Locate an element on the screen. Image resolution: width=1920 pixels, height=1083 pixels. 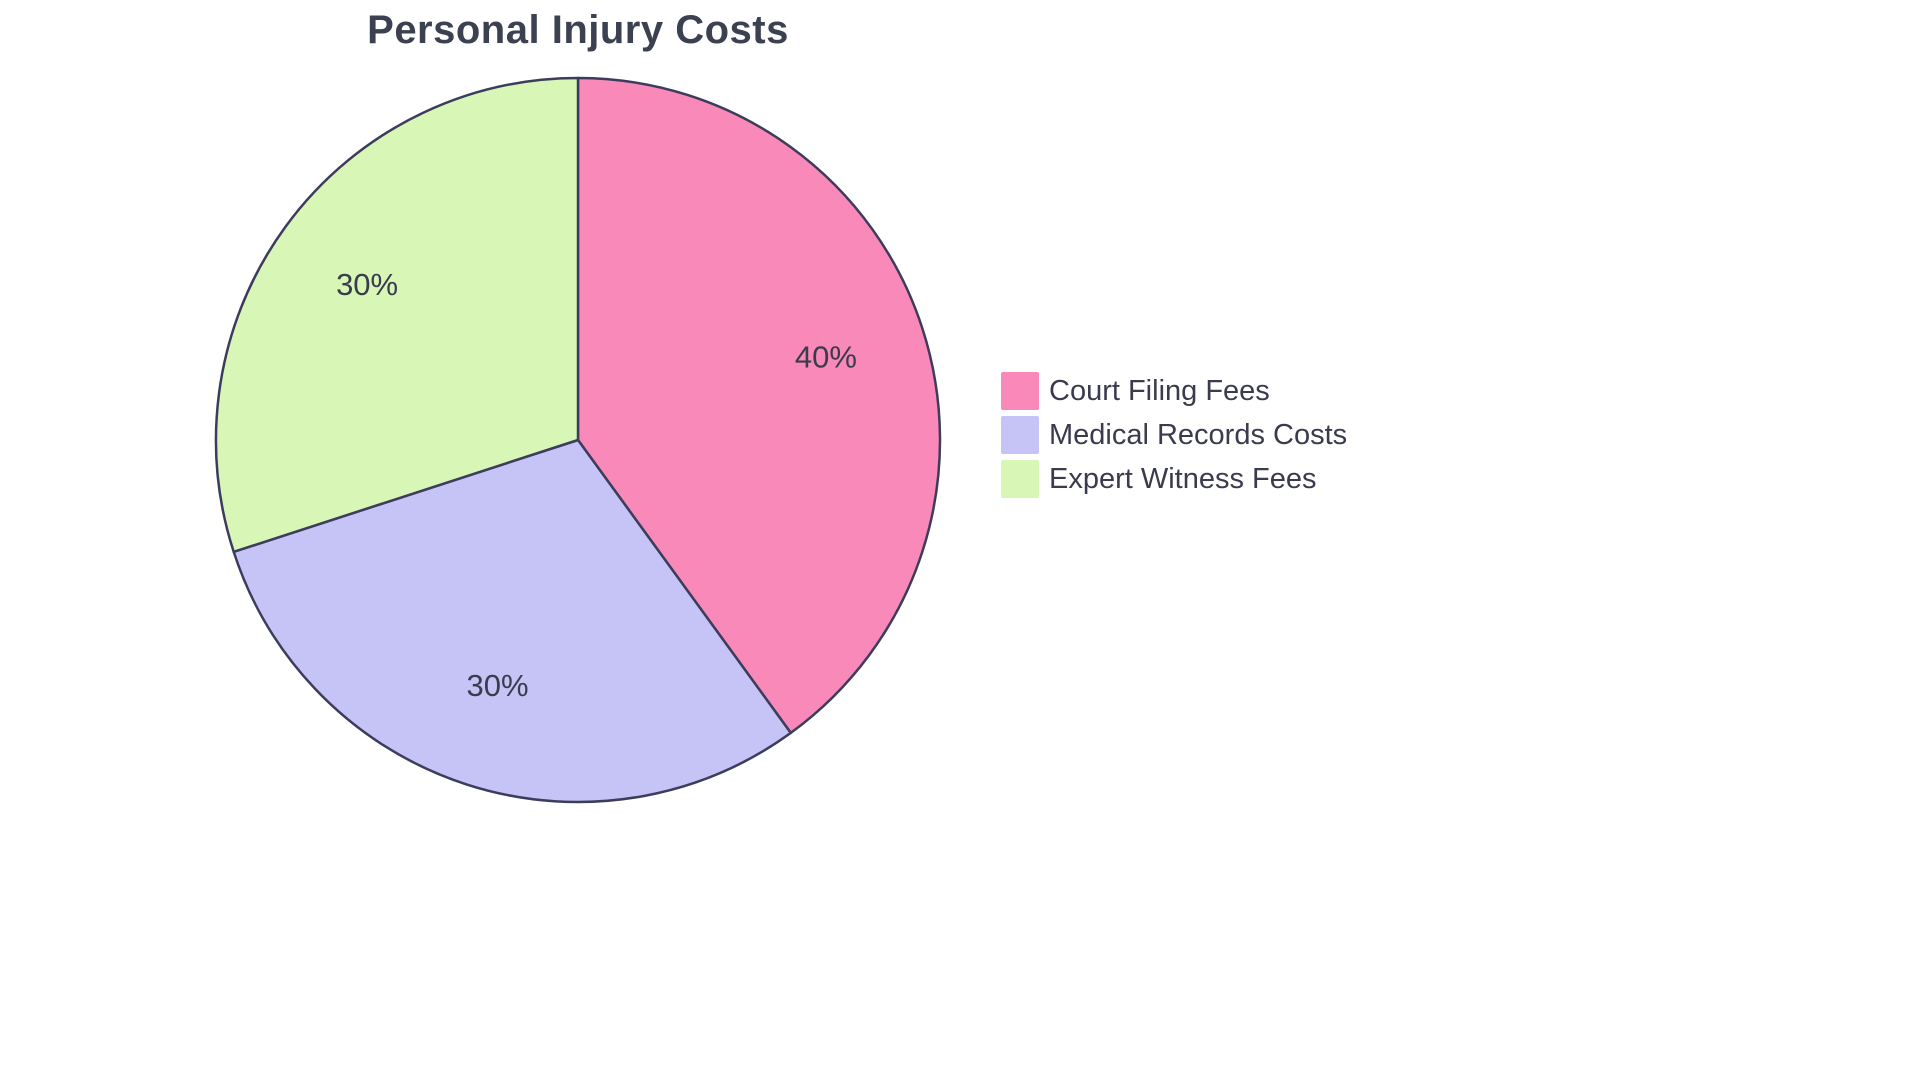
legend-item: Court Filing Fees is located at coordinates (1174, 391).